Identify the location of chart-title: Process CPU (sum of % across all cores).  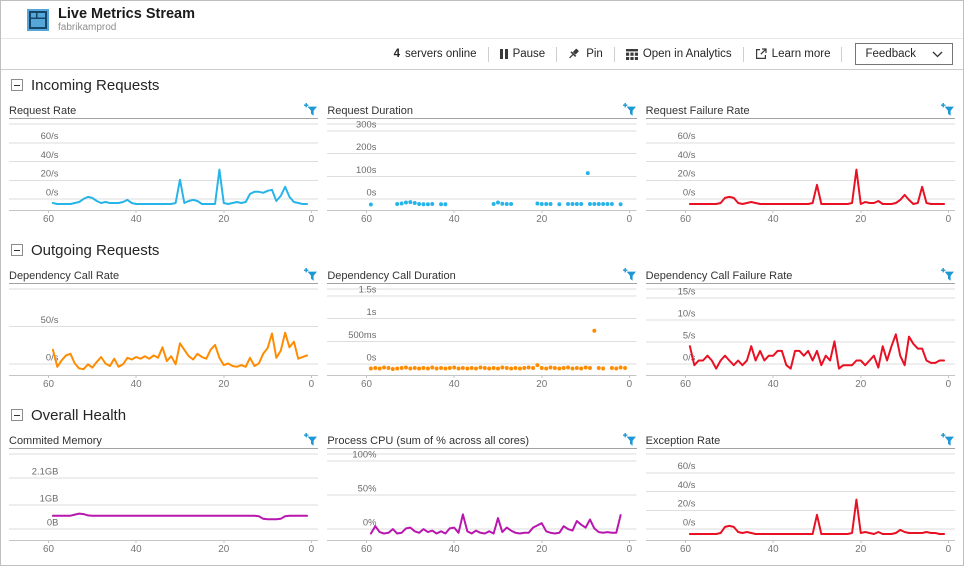
(428, 441).